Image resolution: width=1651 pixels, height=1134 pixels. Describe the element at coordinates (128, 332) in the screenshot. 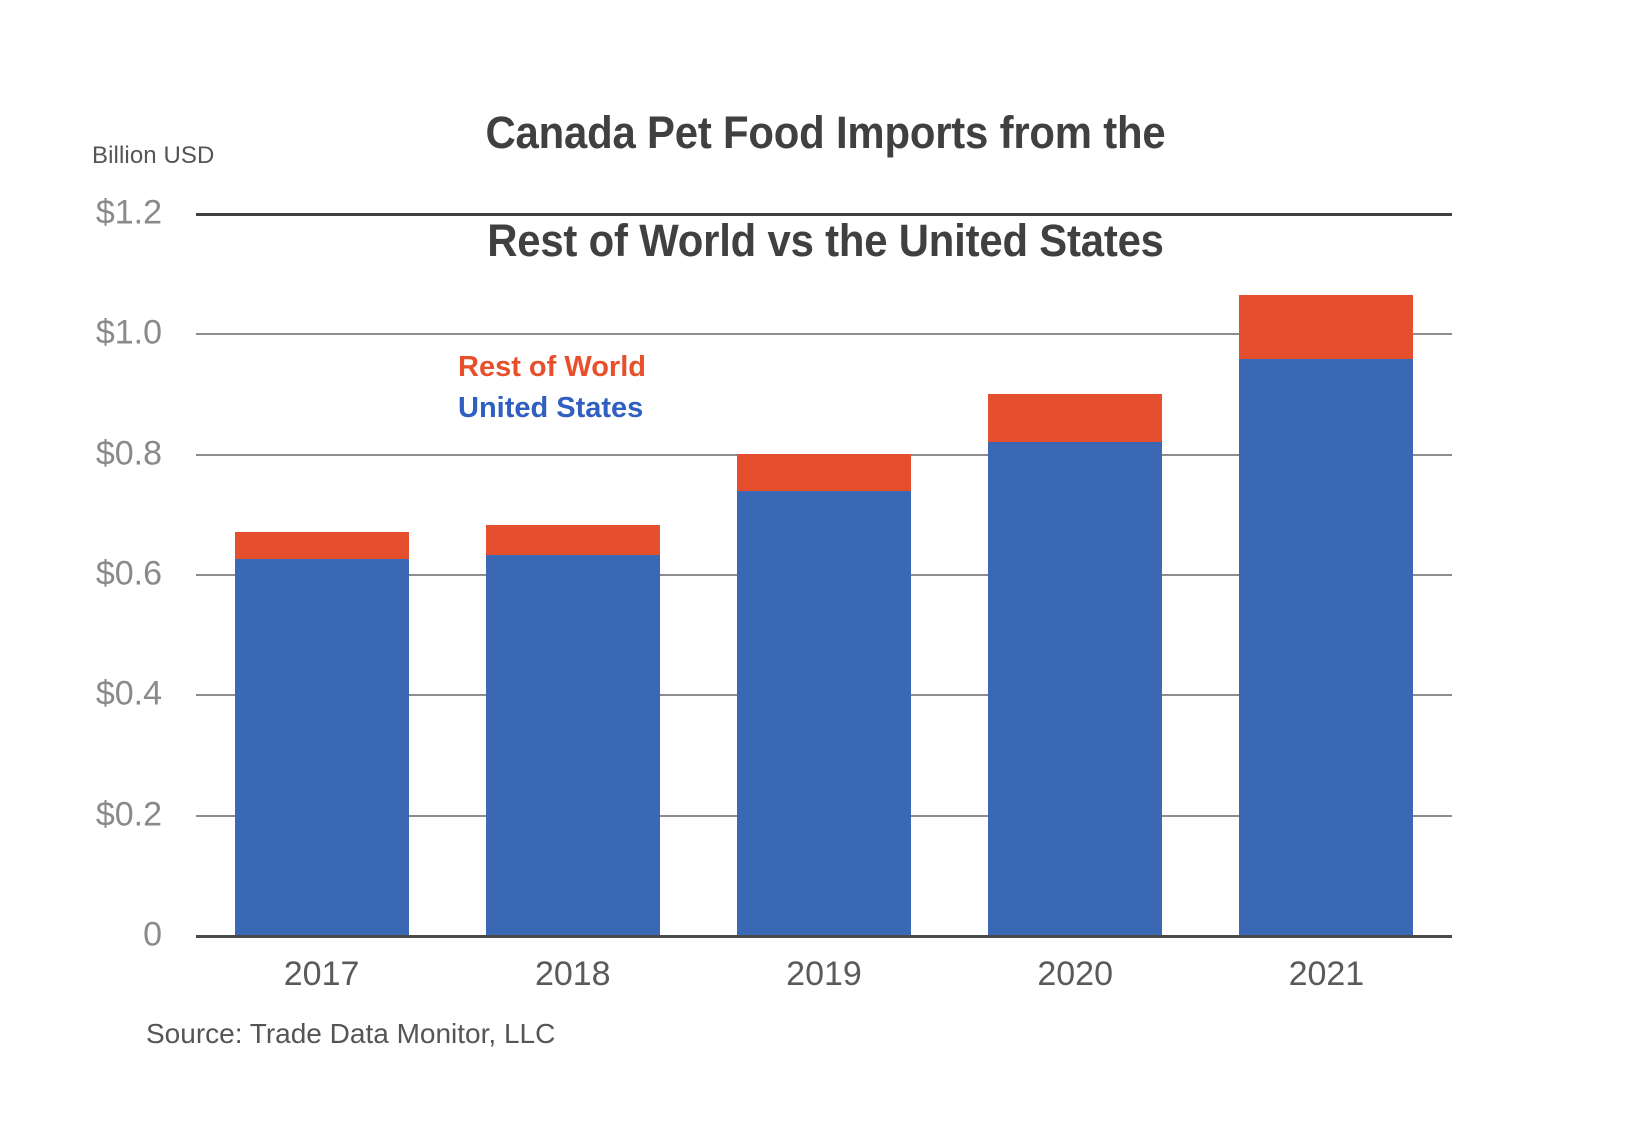

I see `y-tick-label: $1.0` at that location.